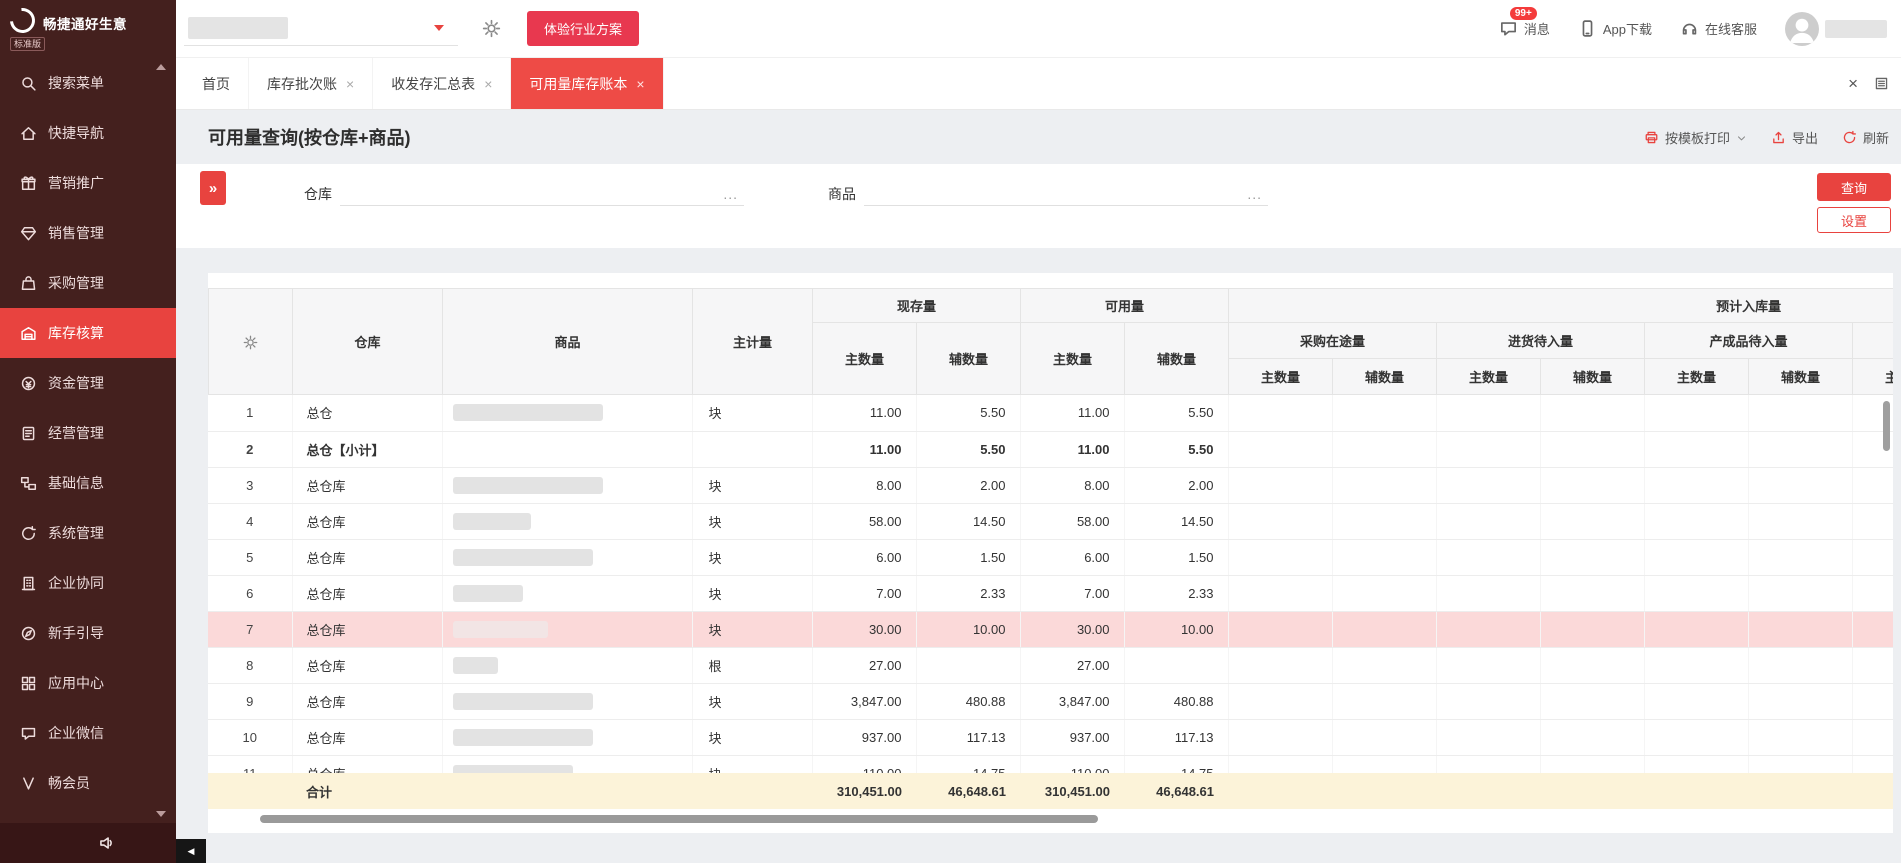 The height and width of the screenshot is (863, 1901). I want to click on table-row: 9 总仓库块 3,847.00 480.88 3,847.00 480.88, so click(1050, 701).